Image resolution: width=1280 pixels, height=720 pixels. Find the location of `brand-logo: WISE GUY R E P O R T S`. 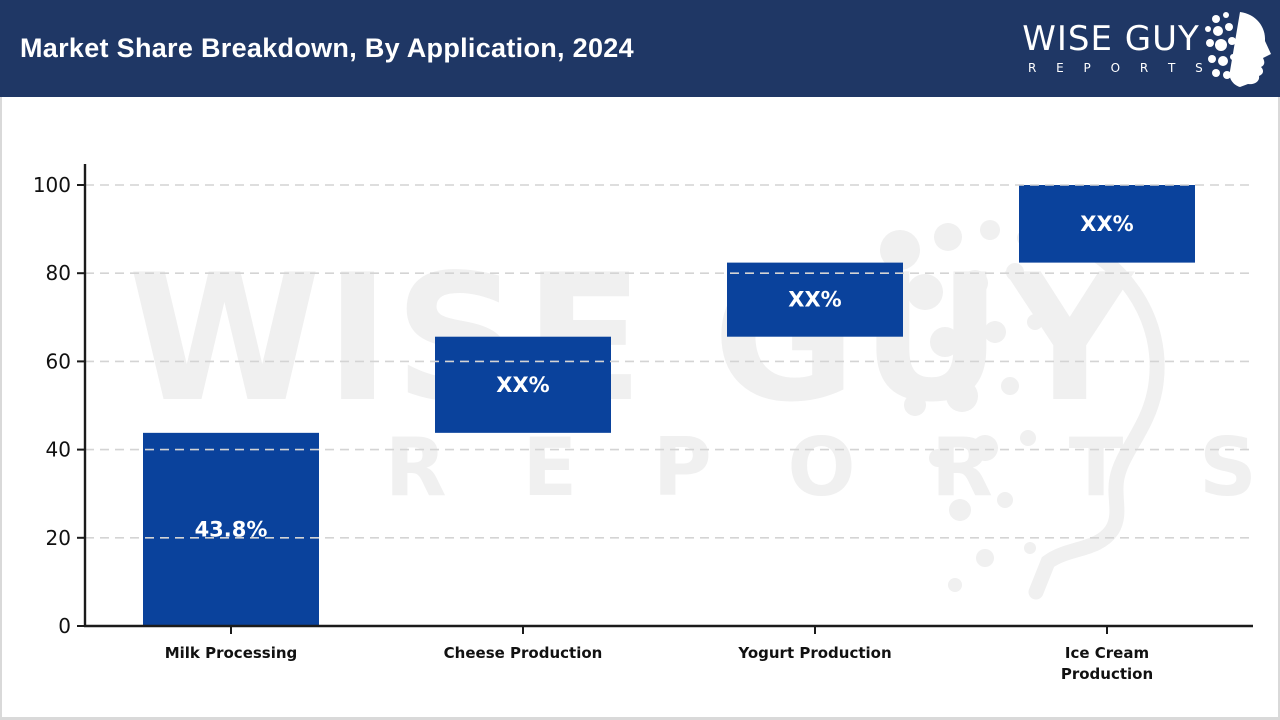

brand-logo: WISE GUY R E P O R T S is located at coordinates (1146, 49).